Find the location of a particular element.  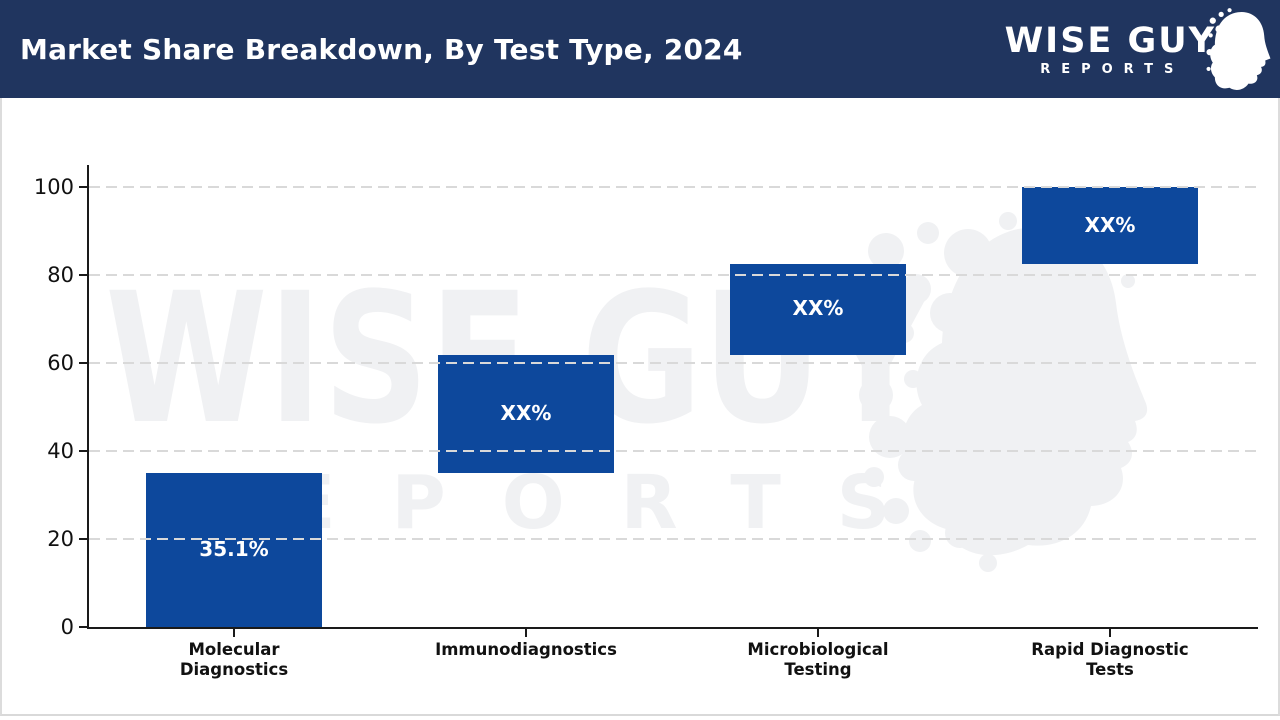

bar-molecular-diagnostics: 35.1% is located at coordinates (234, 549).